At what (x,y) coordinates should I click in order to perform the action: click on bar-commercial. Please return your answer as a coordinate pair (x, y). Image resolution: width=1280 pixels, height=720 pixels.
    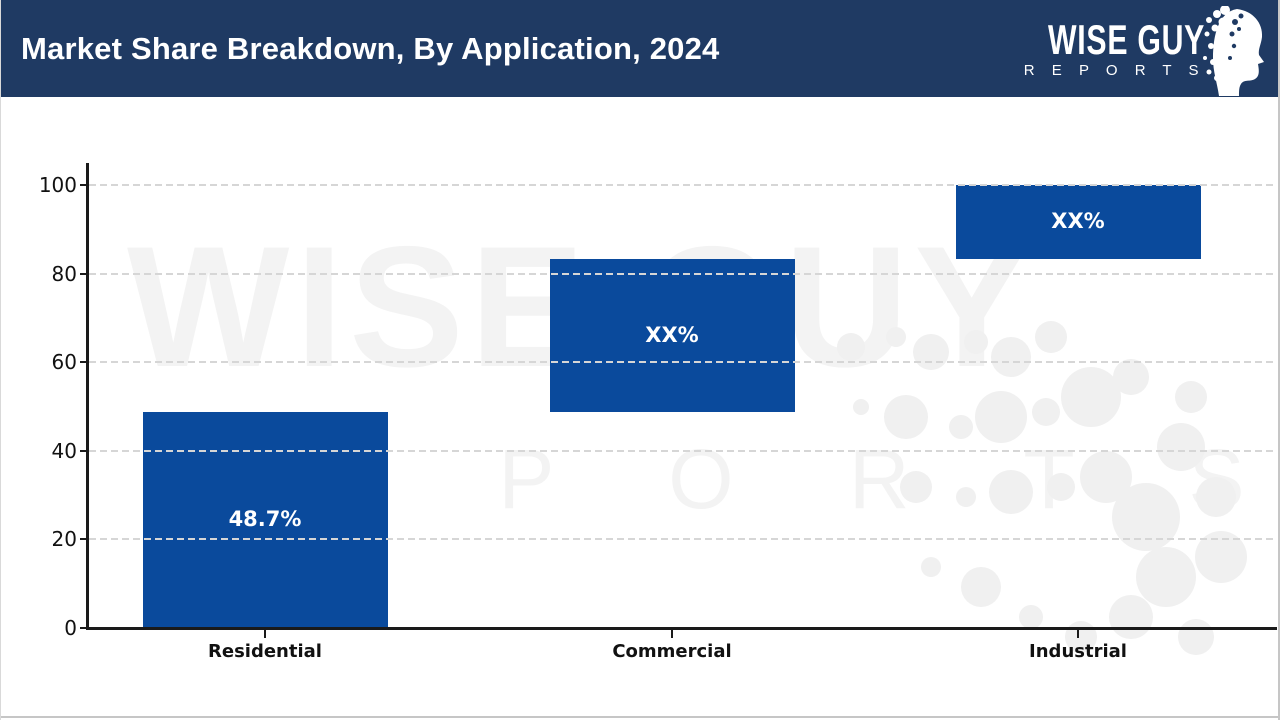
    Looking at the image, I should click on (672, 336).